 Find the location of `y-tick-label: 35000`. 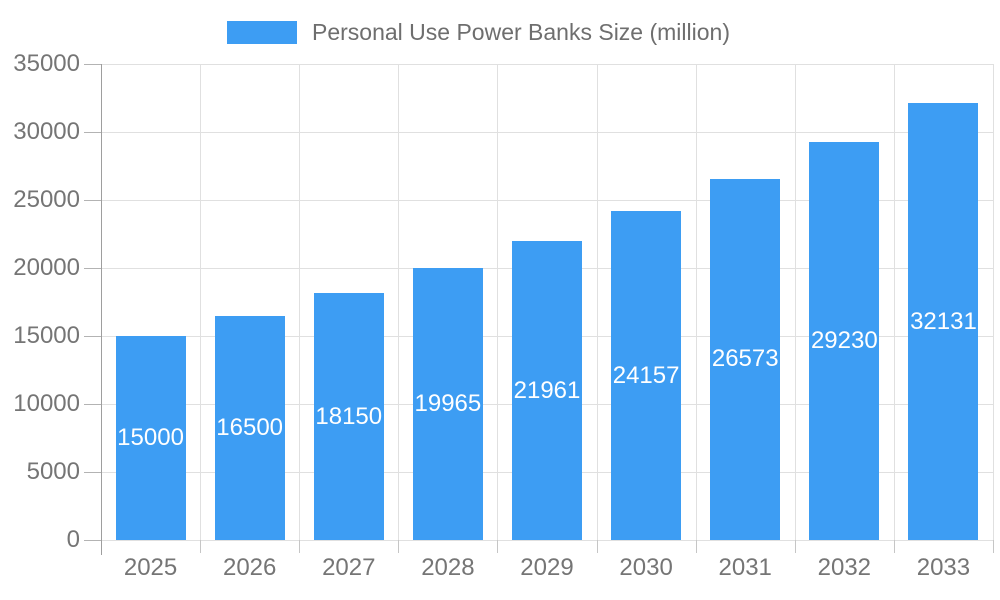

y-tick-label: 35000 is located at coordinates (46, 63).